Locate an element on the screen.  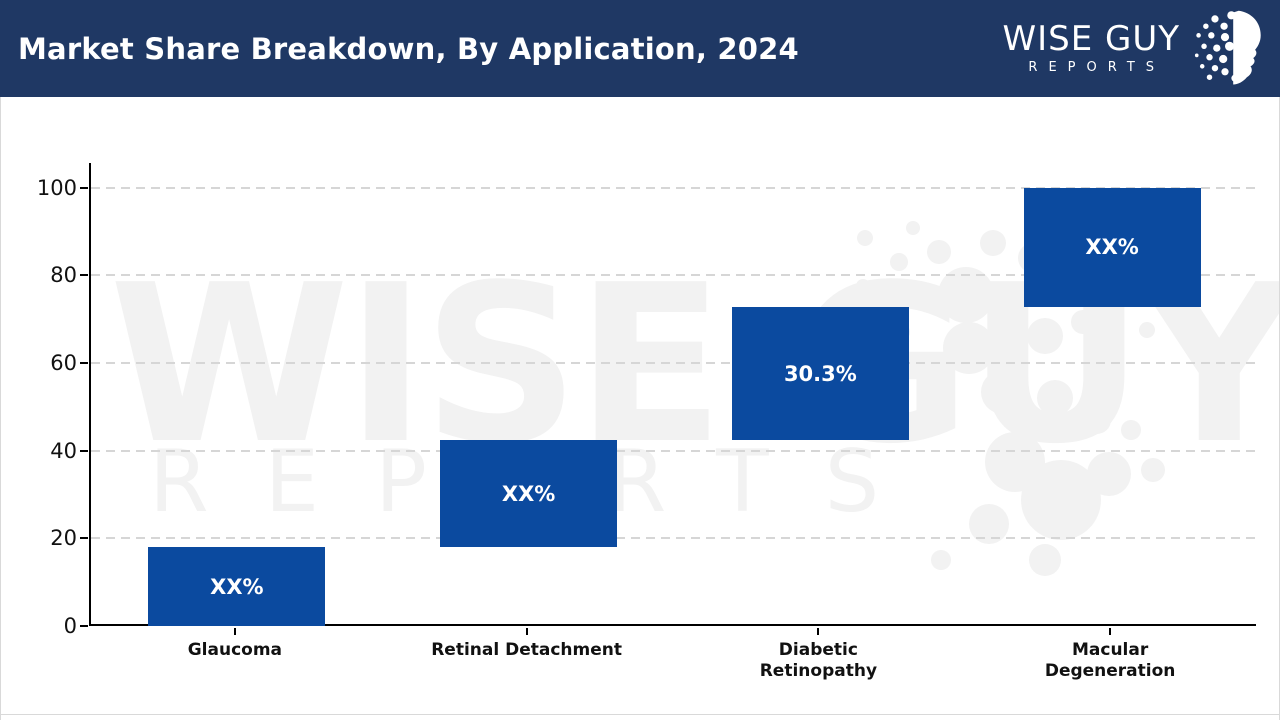
xcat-label-0: Glaucoma is located at coordinates (235, 650).